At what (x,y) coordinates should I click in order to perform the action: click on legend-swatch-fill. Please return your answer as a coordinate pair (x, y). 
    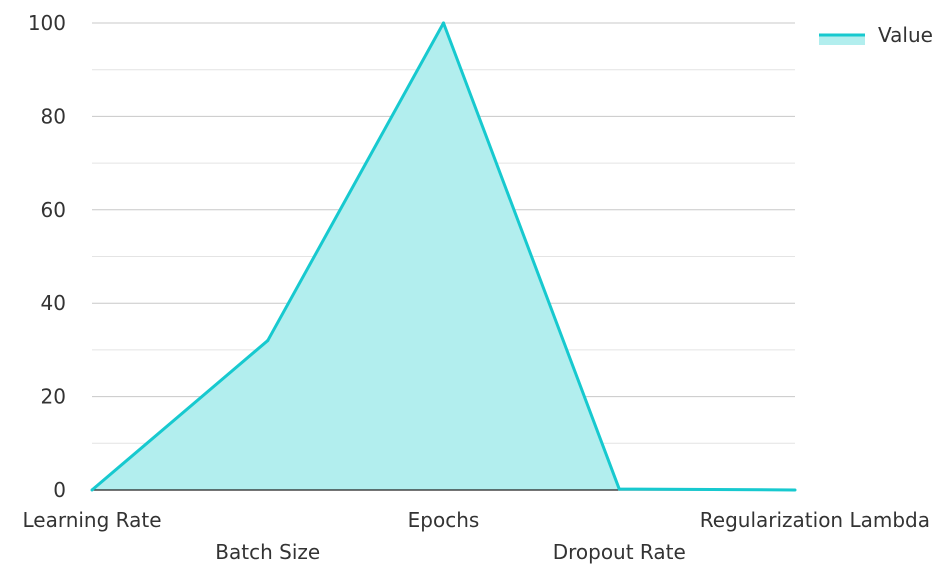
    Looking at the image, I should click on (842, 40).